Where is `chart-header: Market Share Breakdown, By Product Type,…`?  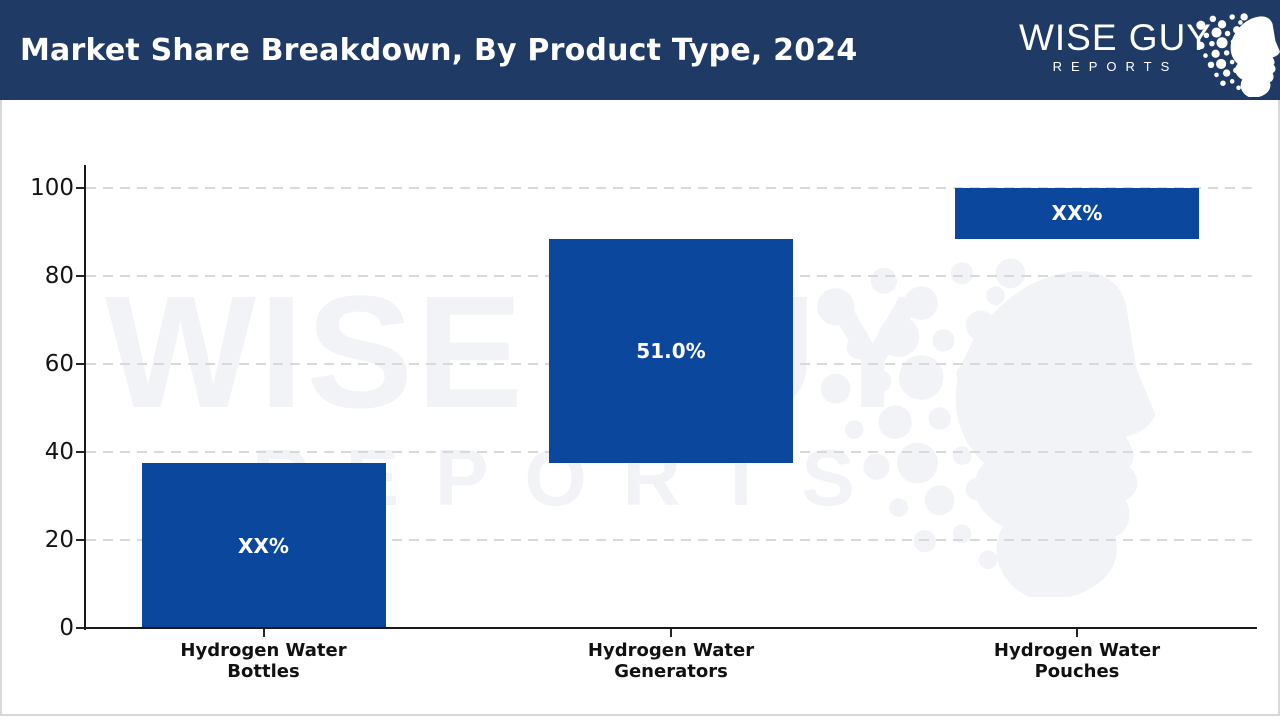 chart-header: Market Share Breakdown, By Product Type,… is located at coordinates (640, 50).